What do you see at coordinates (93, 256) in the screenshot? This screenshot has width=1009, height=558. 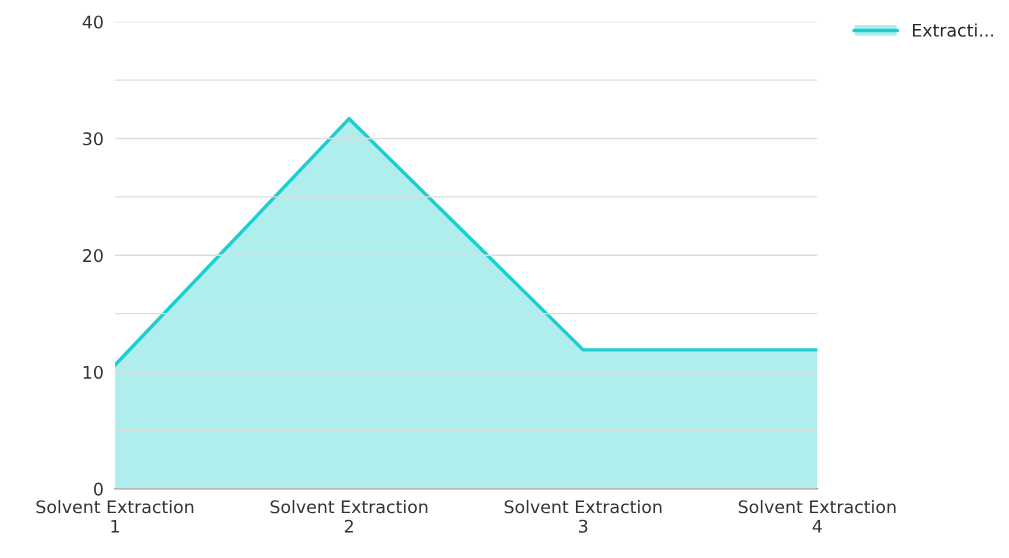 I see `y-tick-label: 20` at bounding box center [93, 256].